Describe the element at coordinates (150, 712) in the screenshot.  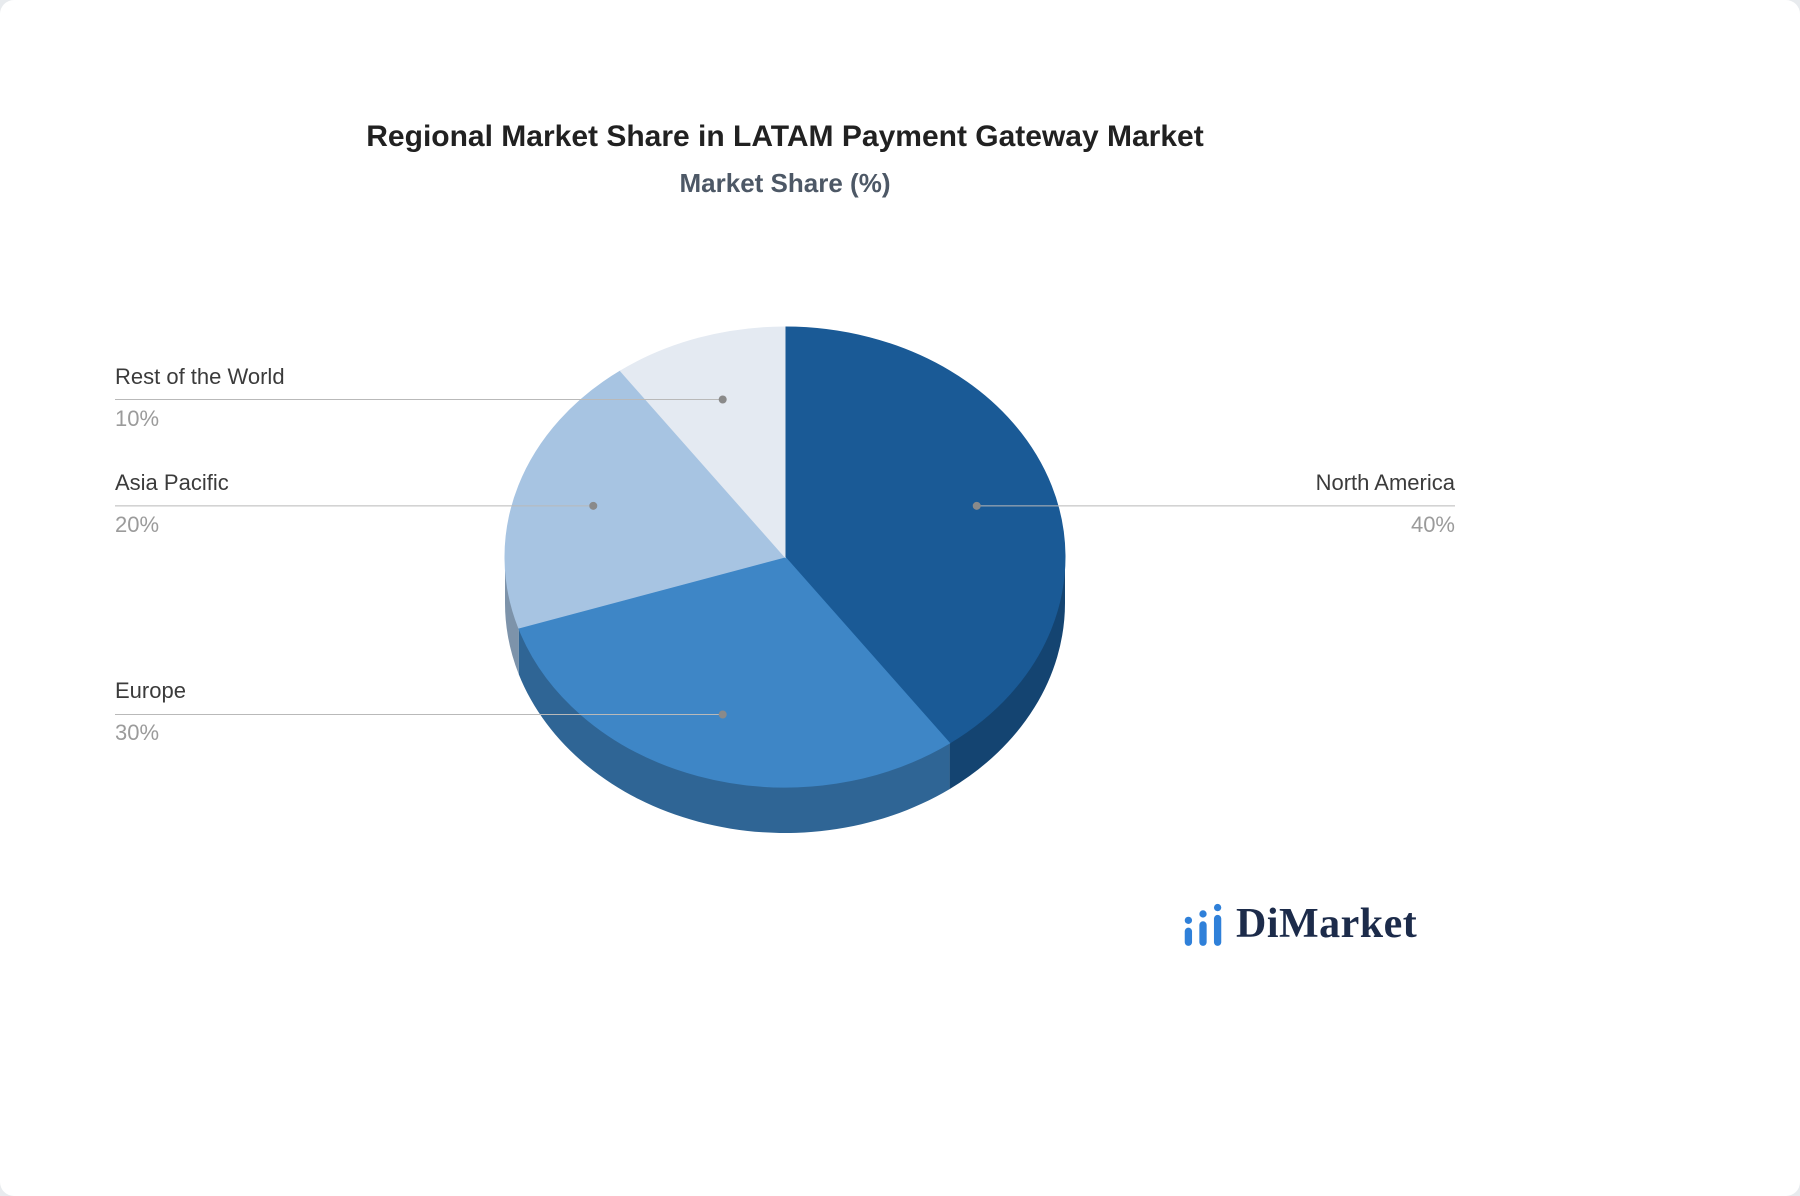
I see `slice-label-europe: Europe 30%` at that location.